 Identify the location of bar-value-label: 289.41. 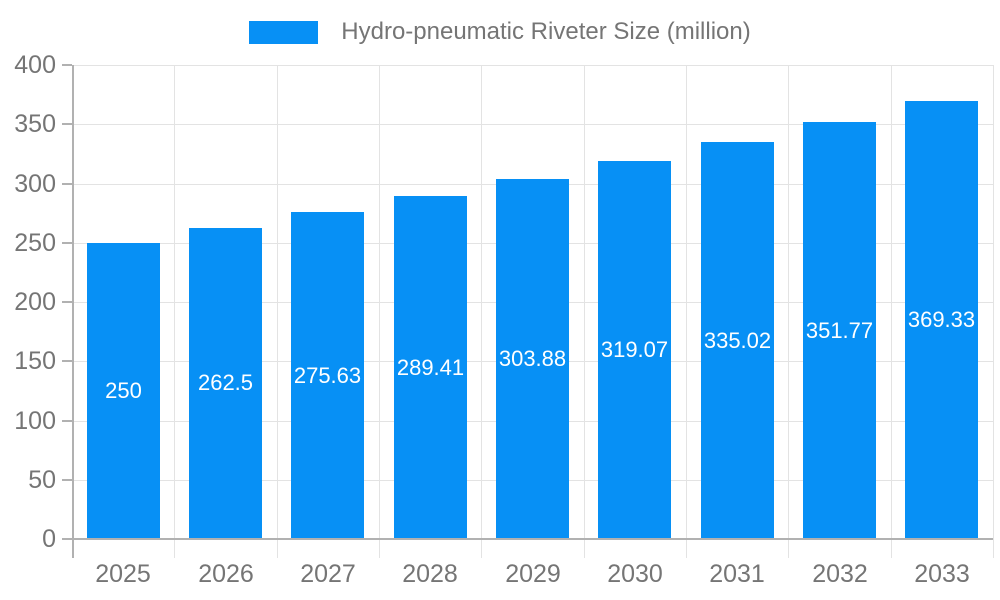
(430, 367).